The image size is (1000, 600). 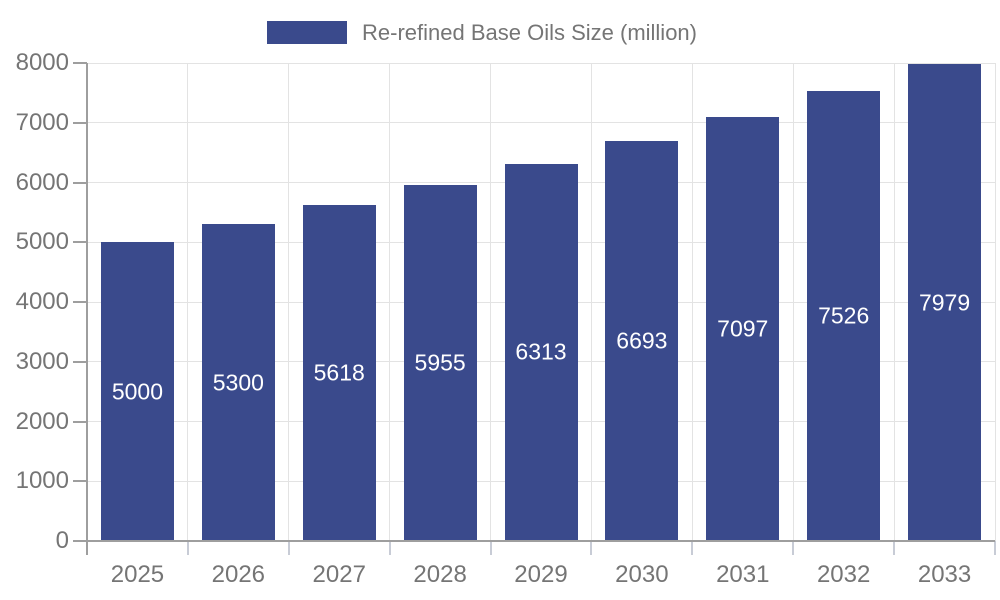 I want to click on x-tick-label: 2025, so click(x=137, y=574).